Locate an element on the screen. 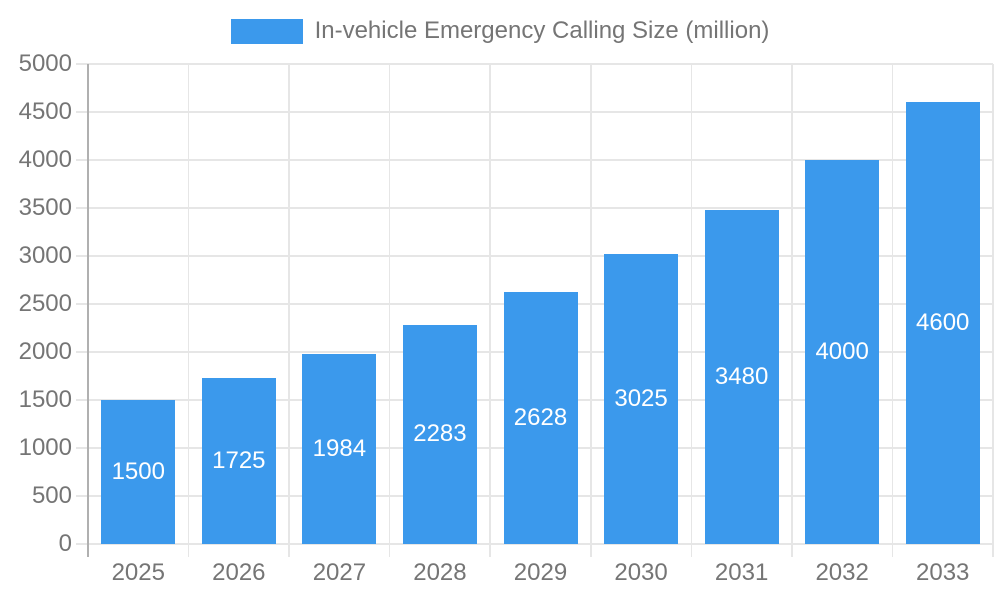 The width and height of the screenshot is (1000, 600). y-tick-2000 is located at coordinates (82, 352).